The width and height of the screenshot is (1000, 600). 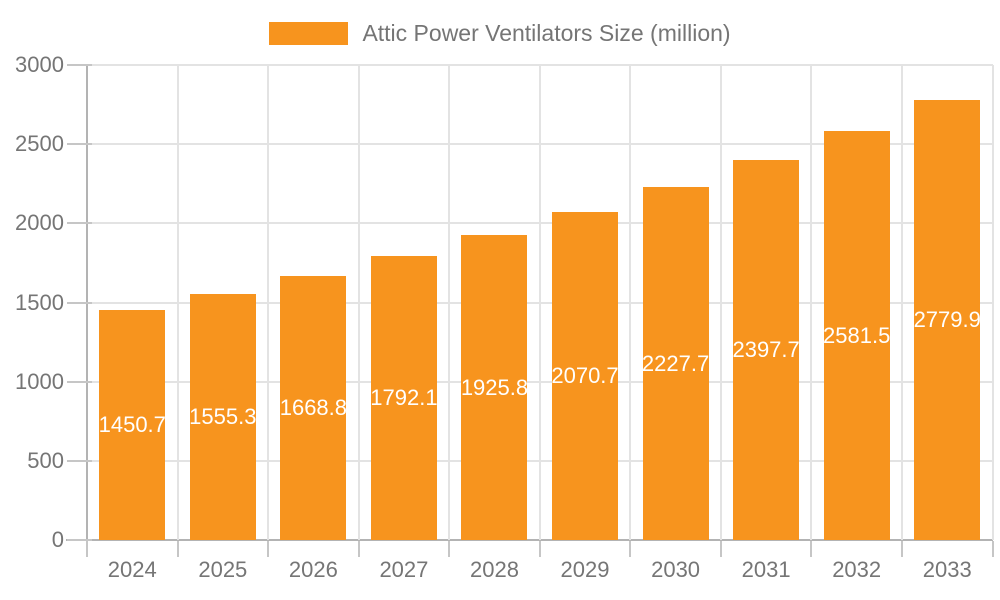 What do you see at coordinates (87, 310) in the screenshot?
I see `y-axis-line` at bounding box center [87, 310].